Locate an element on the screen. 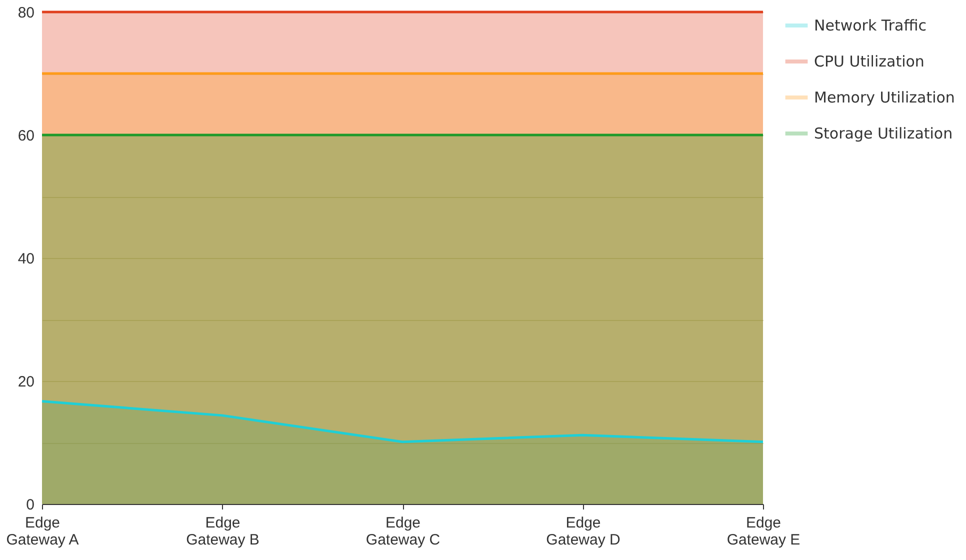 Image resolution: width=966 pixels, height=560 pixels. x-tick-label: Edge Gateway A is located at coordinates (42, 531).